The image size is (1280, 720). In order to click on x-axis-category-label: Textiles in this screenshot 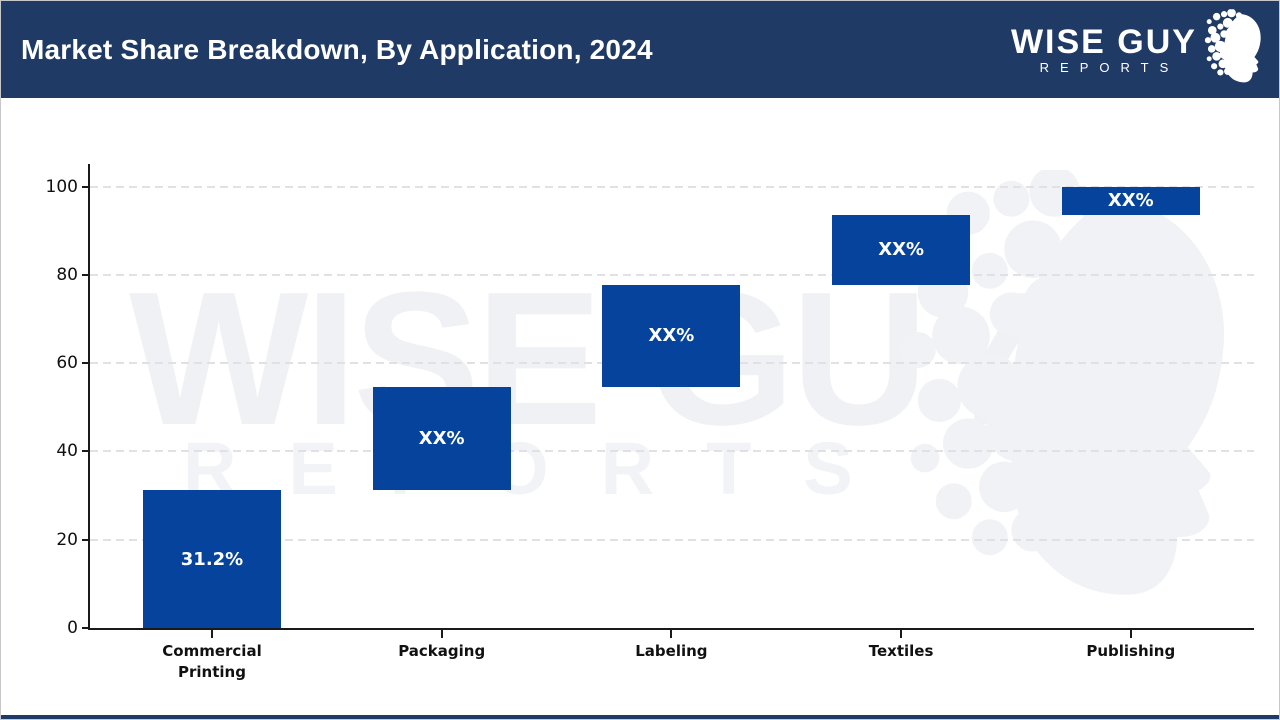, I will do `click(901, 651)`.